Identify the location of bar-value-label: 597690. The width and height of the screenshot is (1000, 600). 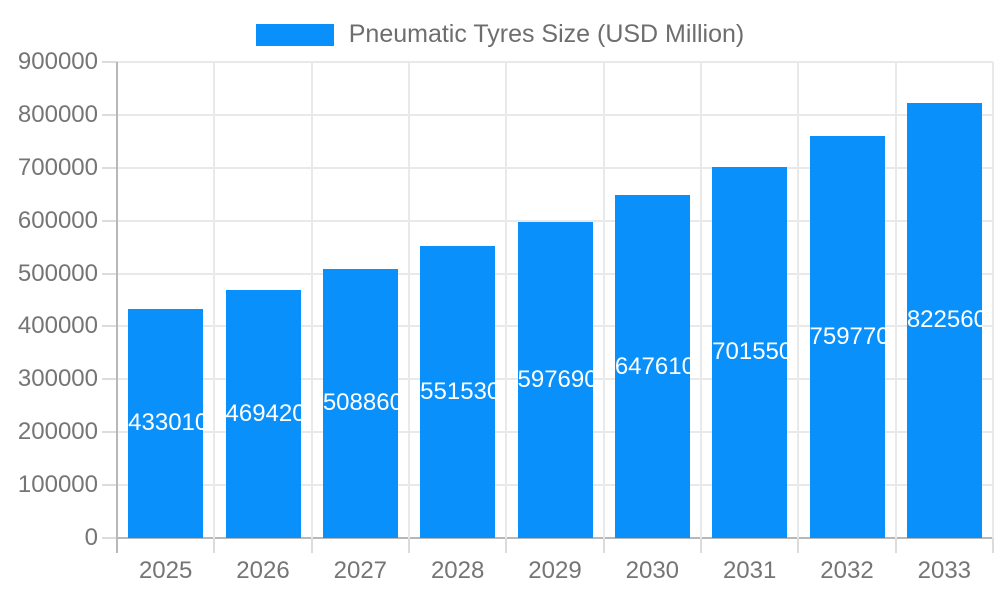
(555, 379).